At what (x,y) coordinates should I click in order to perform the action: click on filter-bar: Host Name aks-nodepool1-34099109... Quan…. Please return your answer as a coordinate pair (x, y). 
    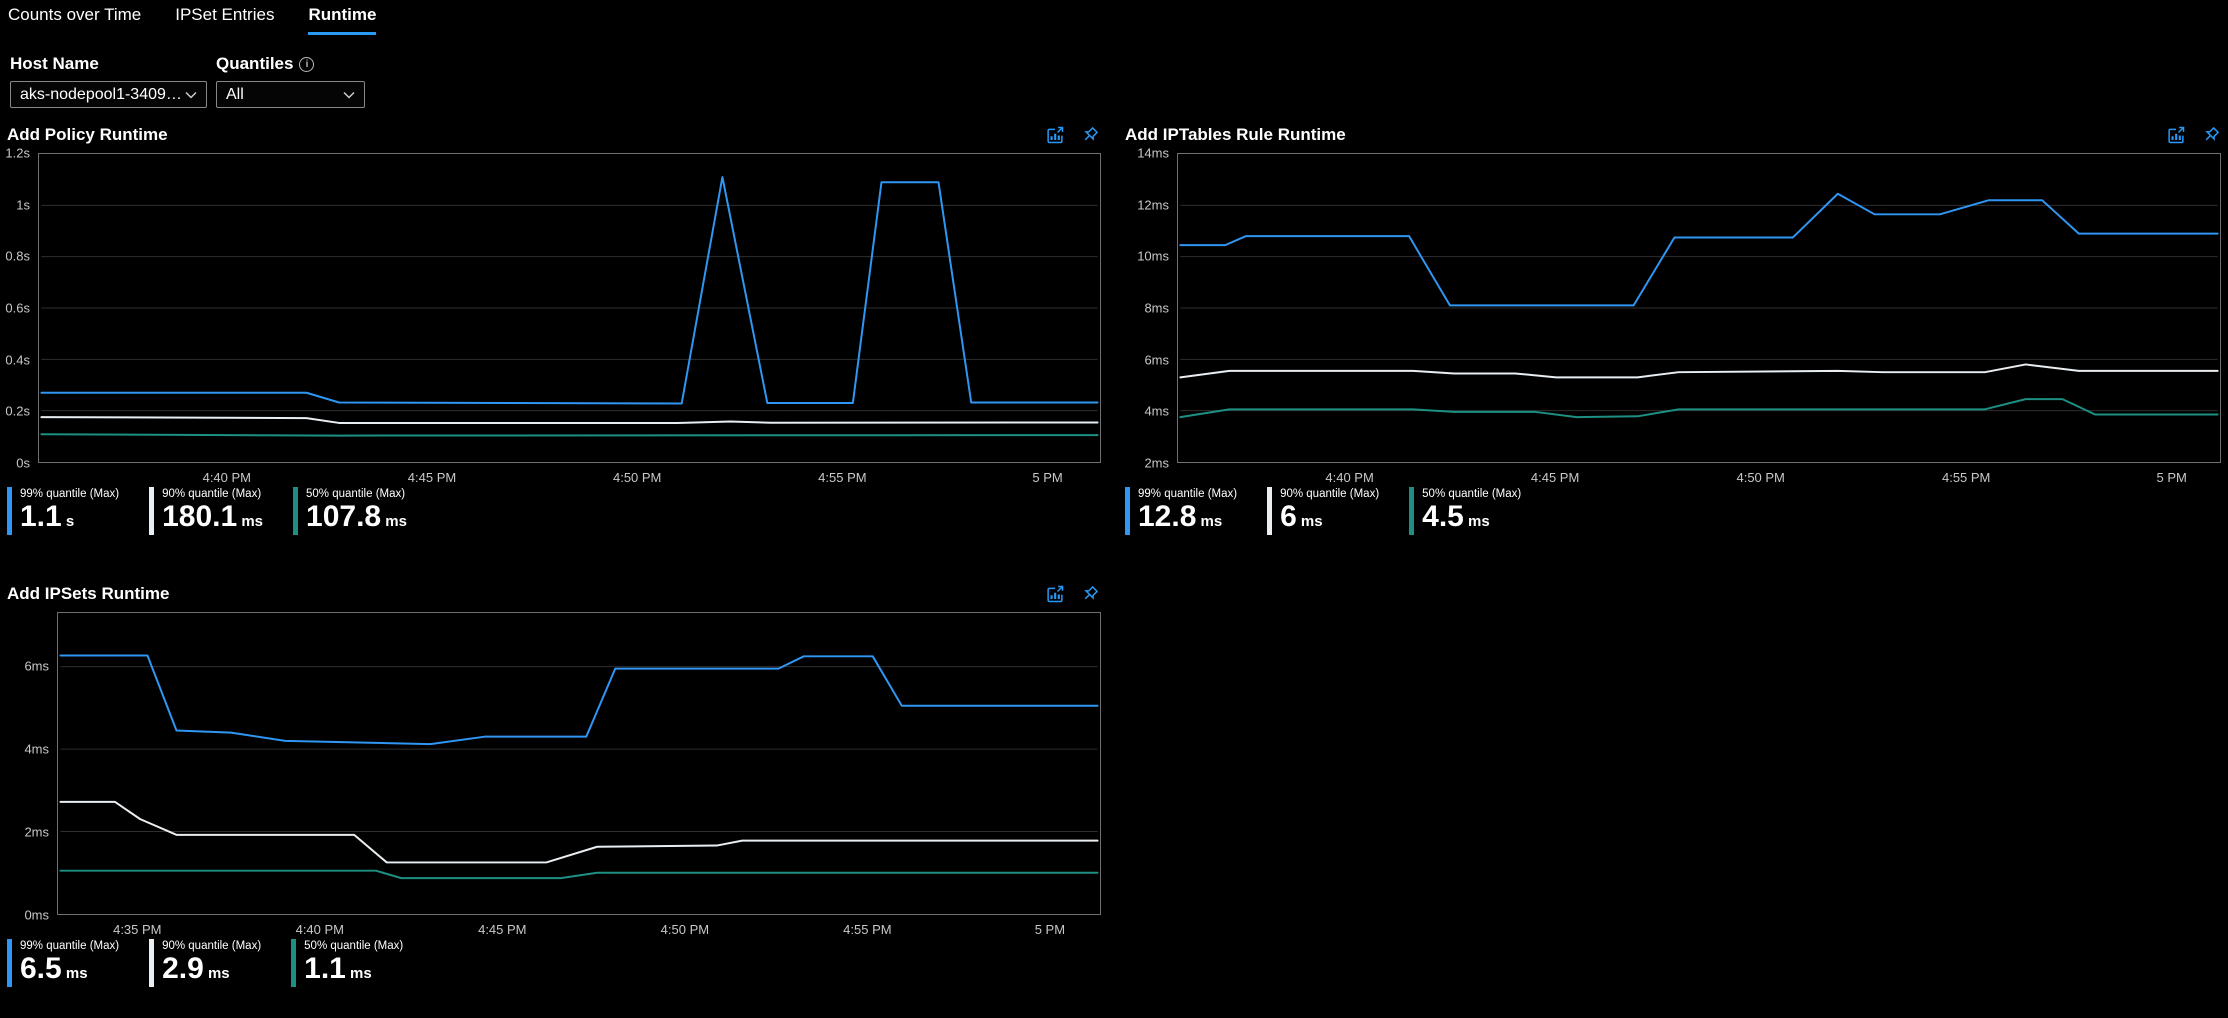
    Looking at the image, I should click on (187, 81).